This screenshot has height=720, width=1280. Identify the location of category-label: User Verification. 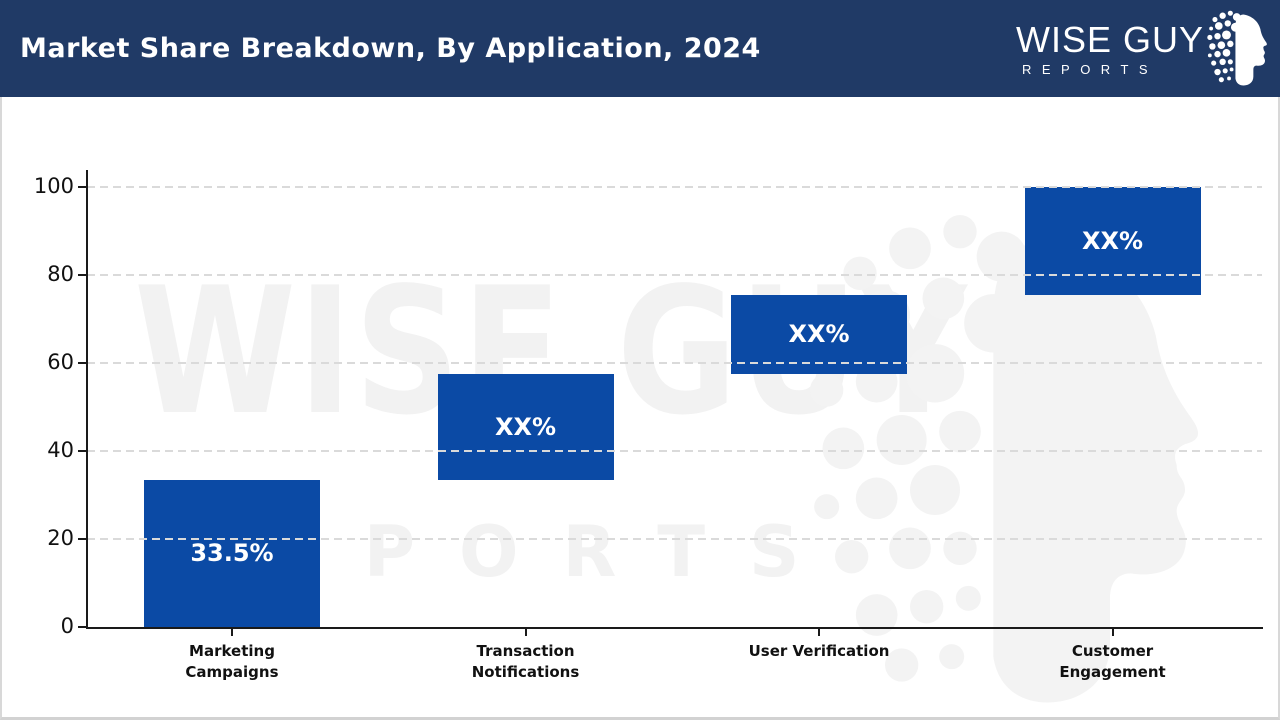
(819, 651).